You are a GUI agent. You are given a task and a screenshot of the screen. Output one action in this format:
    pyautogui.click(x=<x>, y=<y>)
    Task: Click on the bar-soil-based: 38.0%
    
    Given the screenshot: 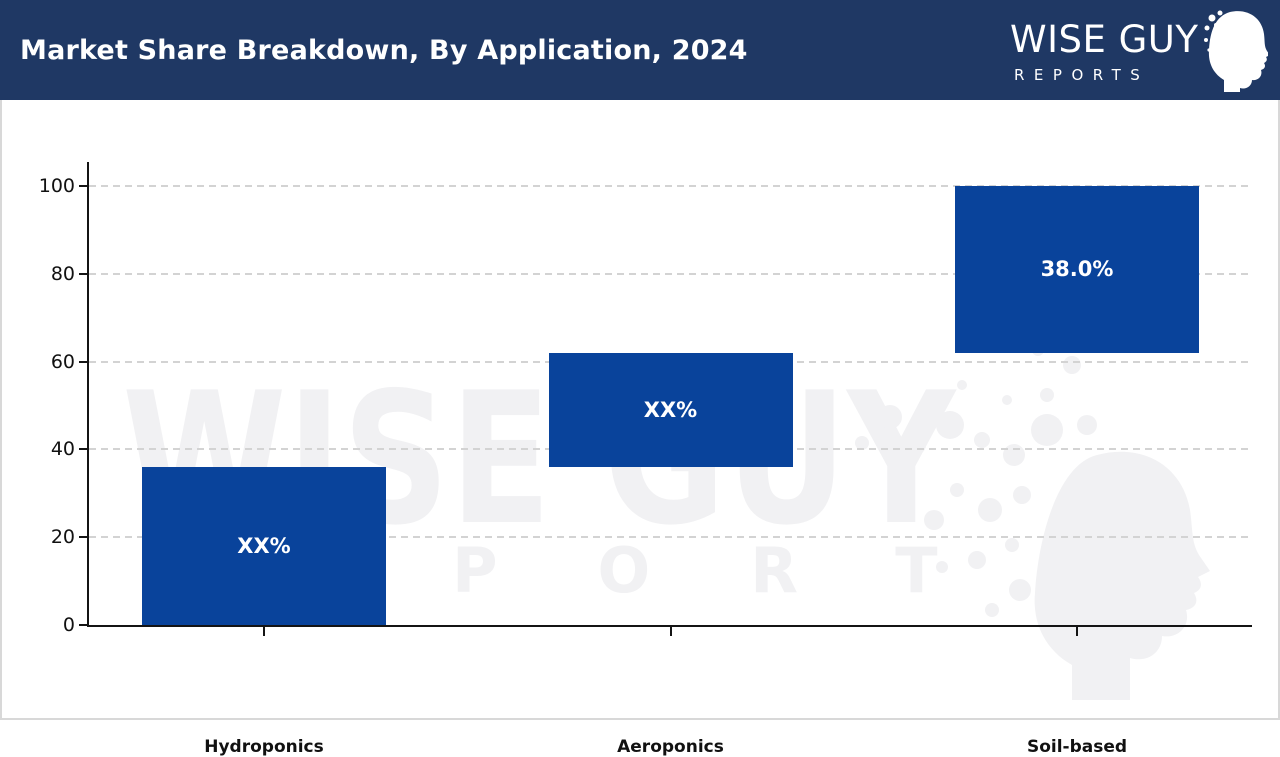 What is the action you would take?
    pyautogui.click(x=1077, y=269)
    